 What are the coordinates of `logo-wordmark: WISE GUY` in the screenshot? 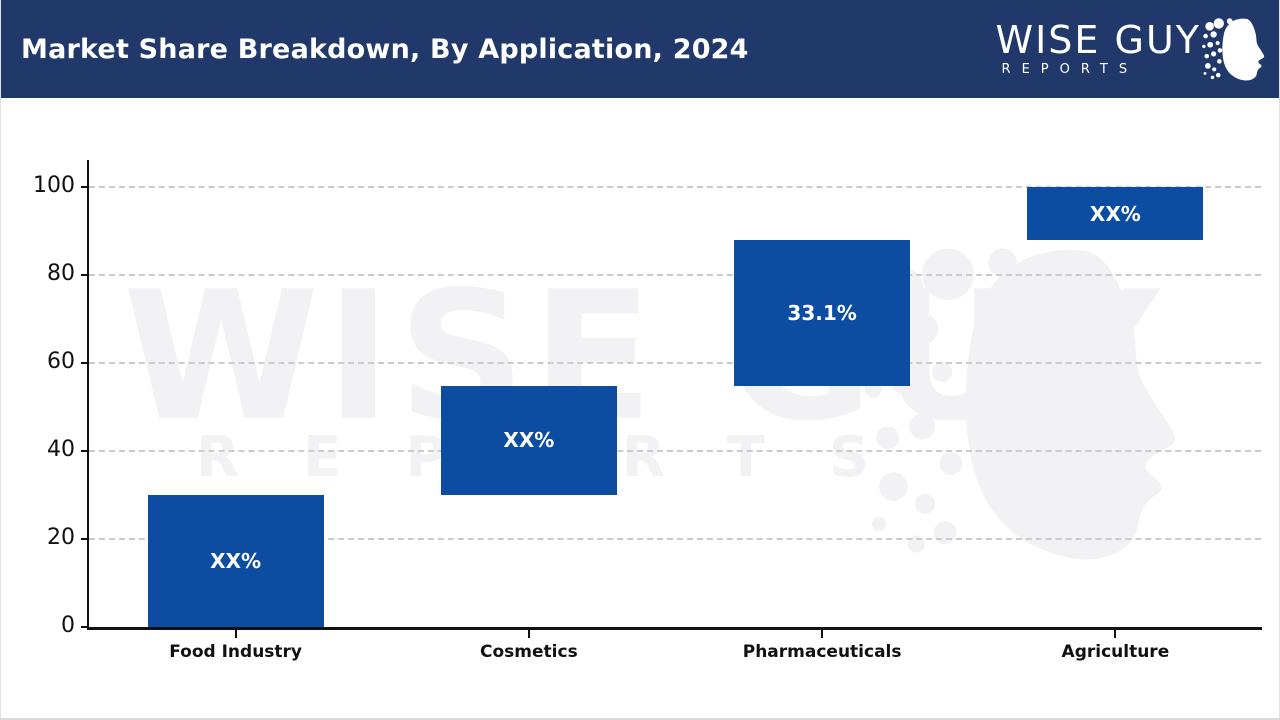 It's located at (1098, 40).